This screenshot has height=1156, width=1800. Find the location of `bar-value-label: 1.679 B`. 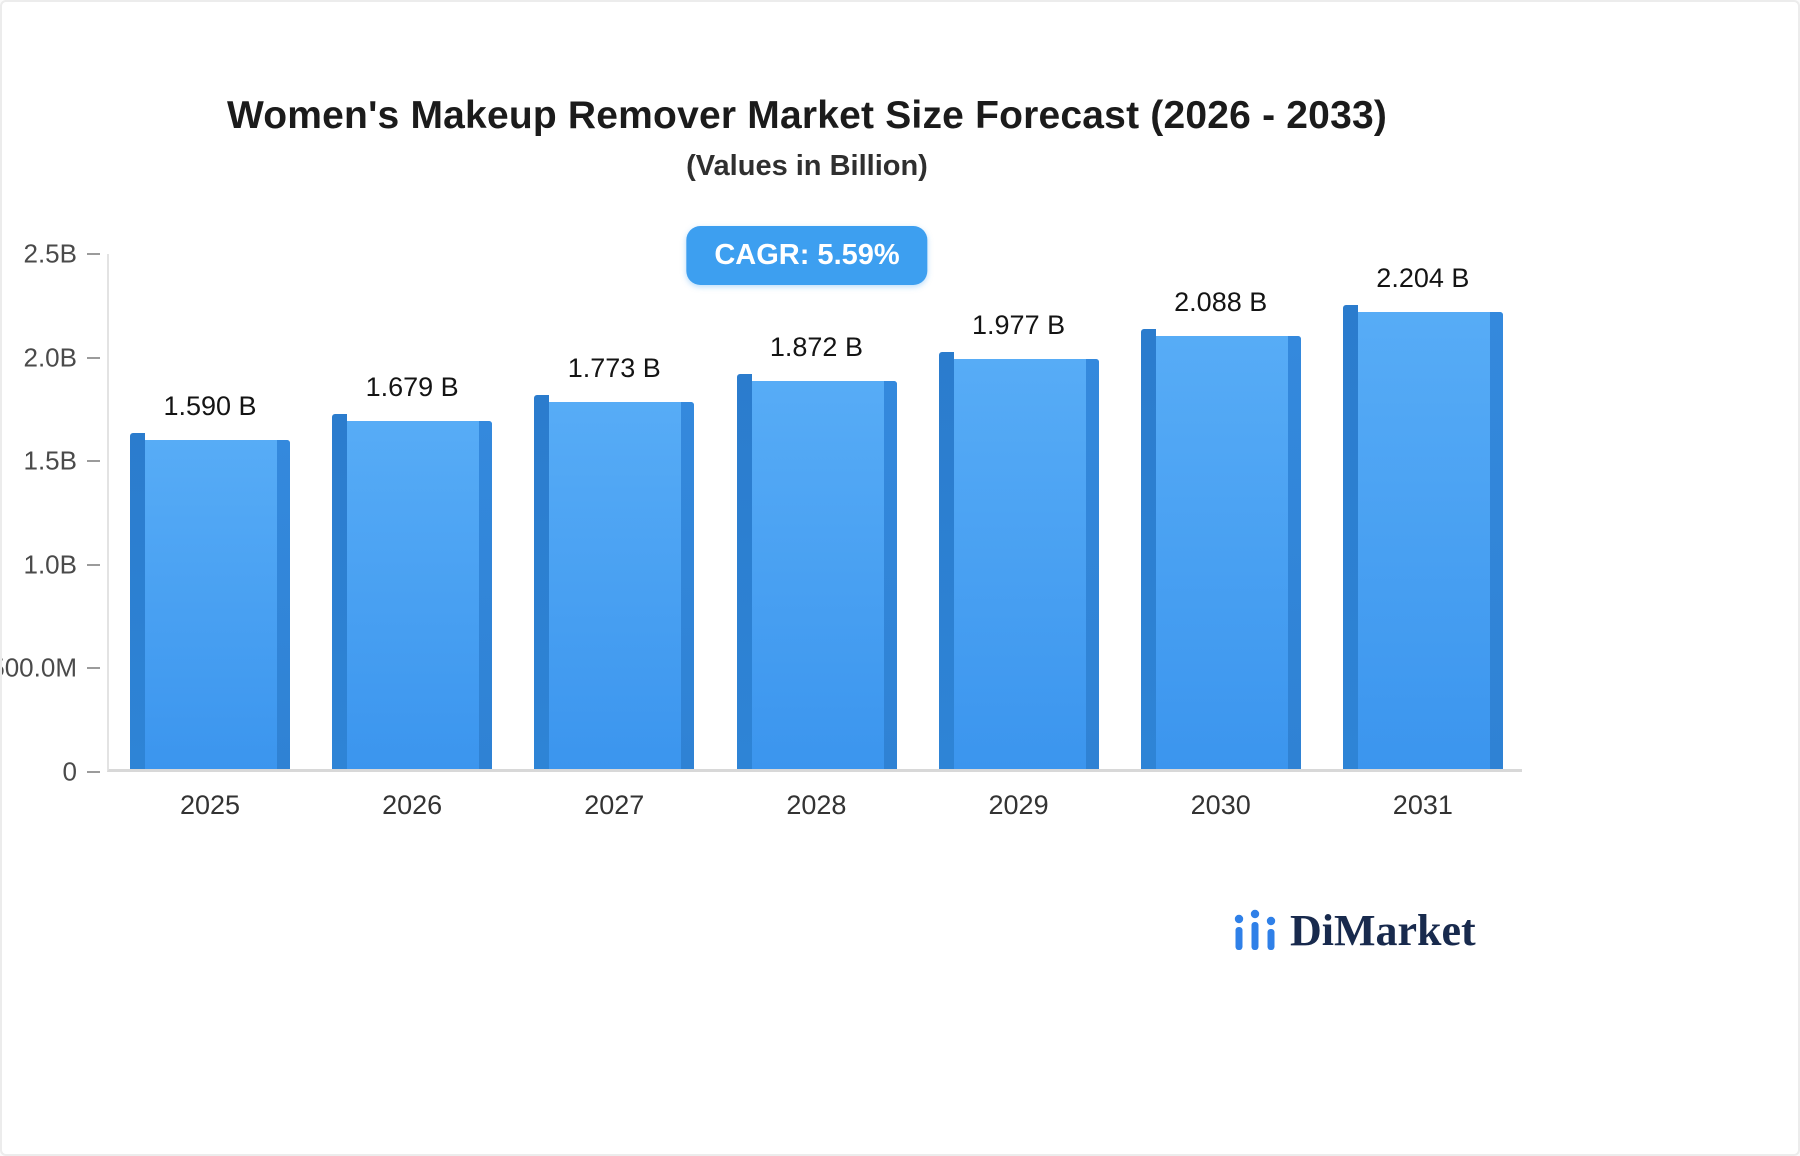

bar-value-label: 1.679 B is located at coordinates (412, 387).